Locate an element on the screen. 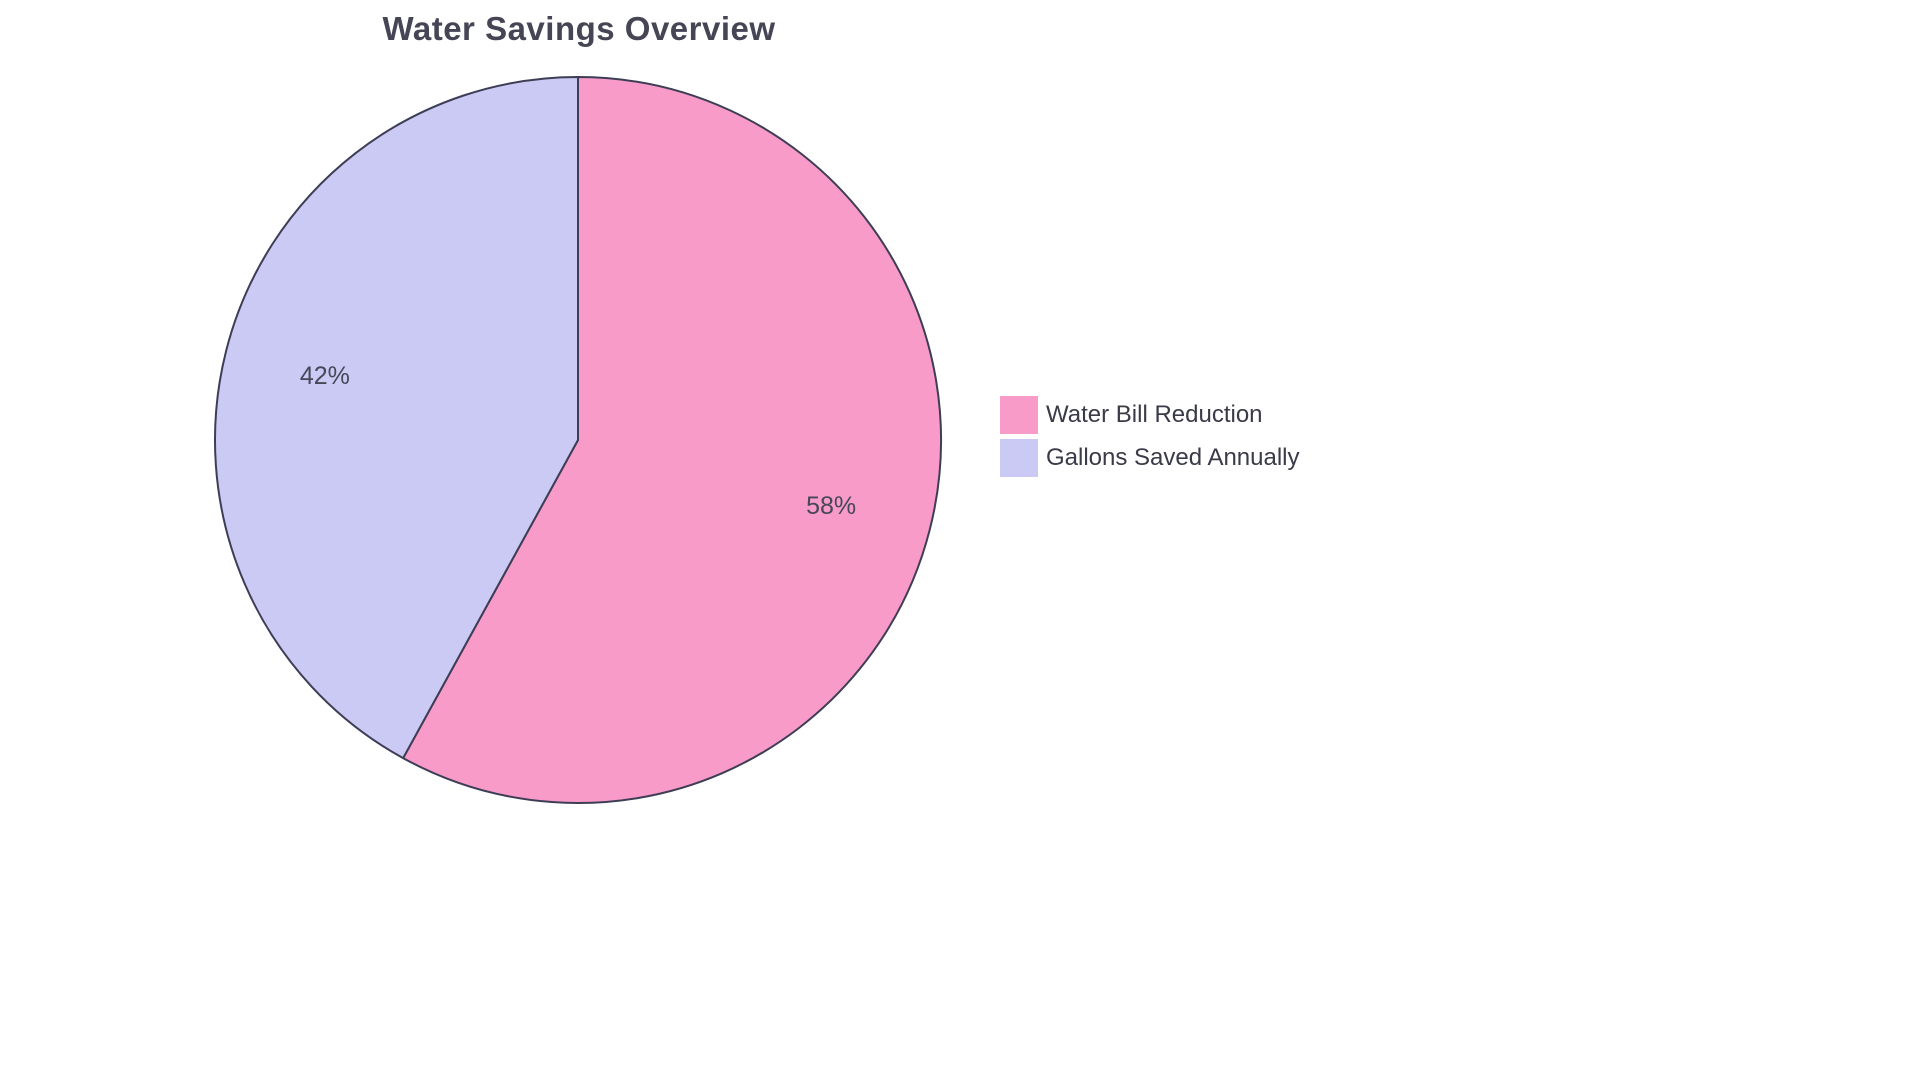 The width and height of the screenshot is (1920, 1083). chart-title: Water Savings Overview is located at coordinates (579, 28).